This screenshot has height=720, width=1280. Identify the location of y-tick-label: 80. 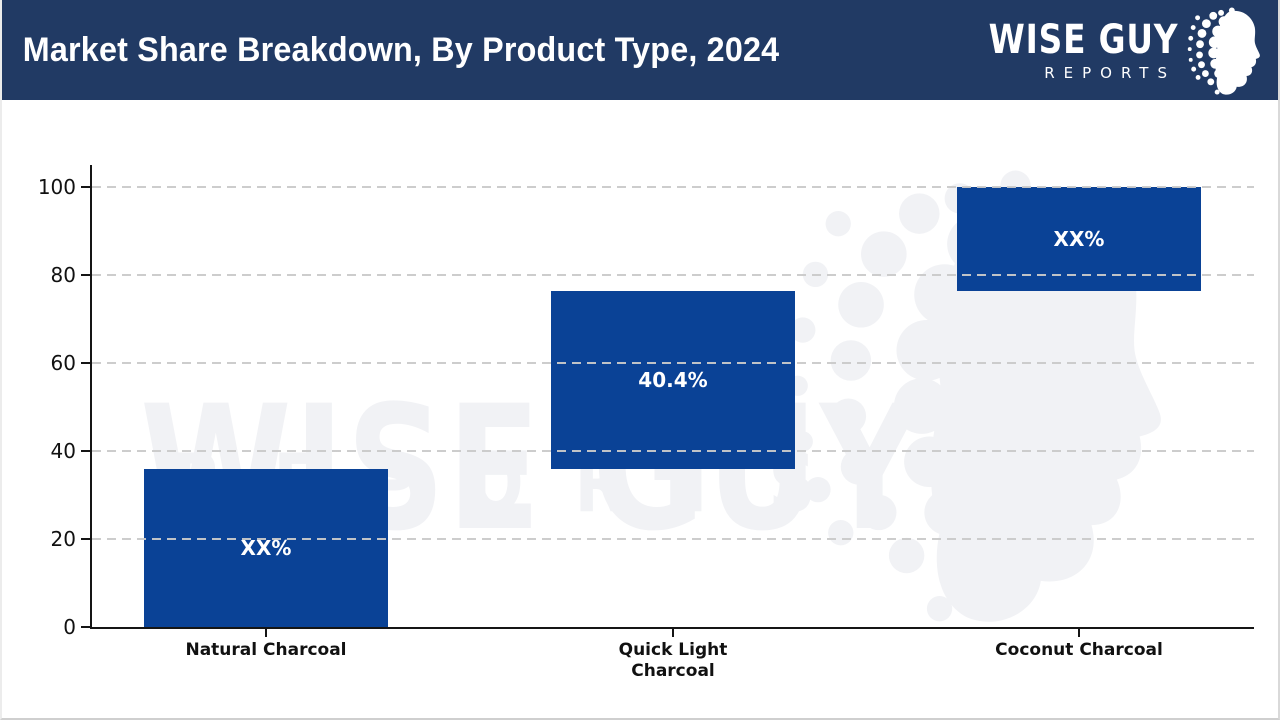
(63, 275).